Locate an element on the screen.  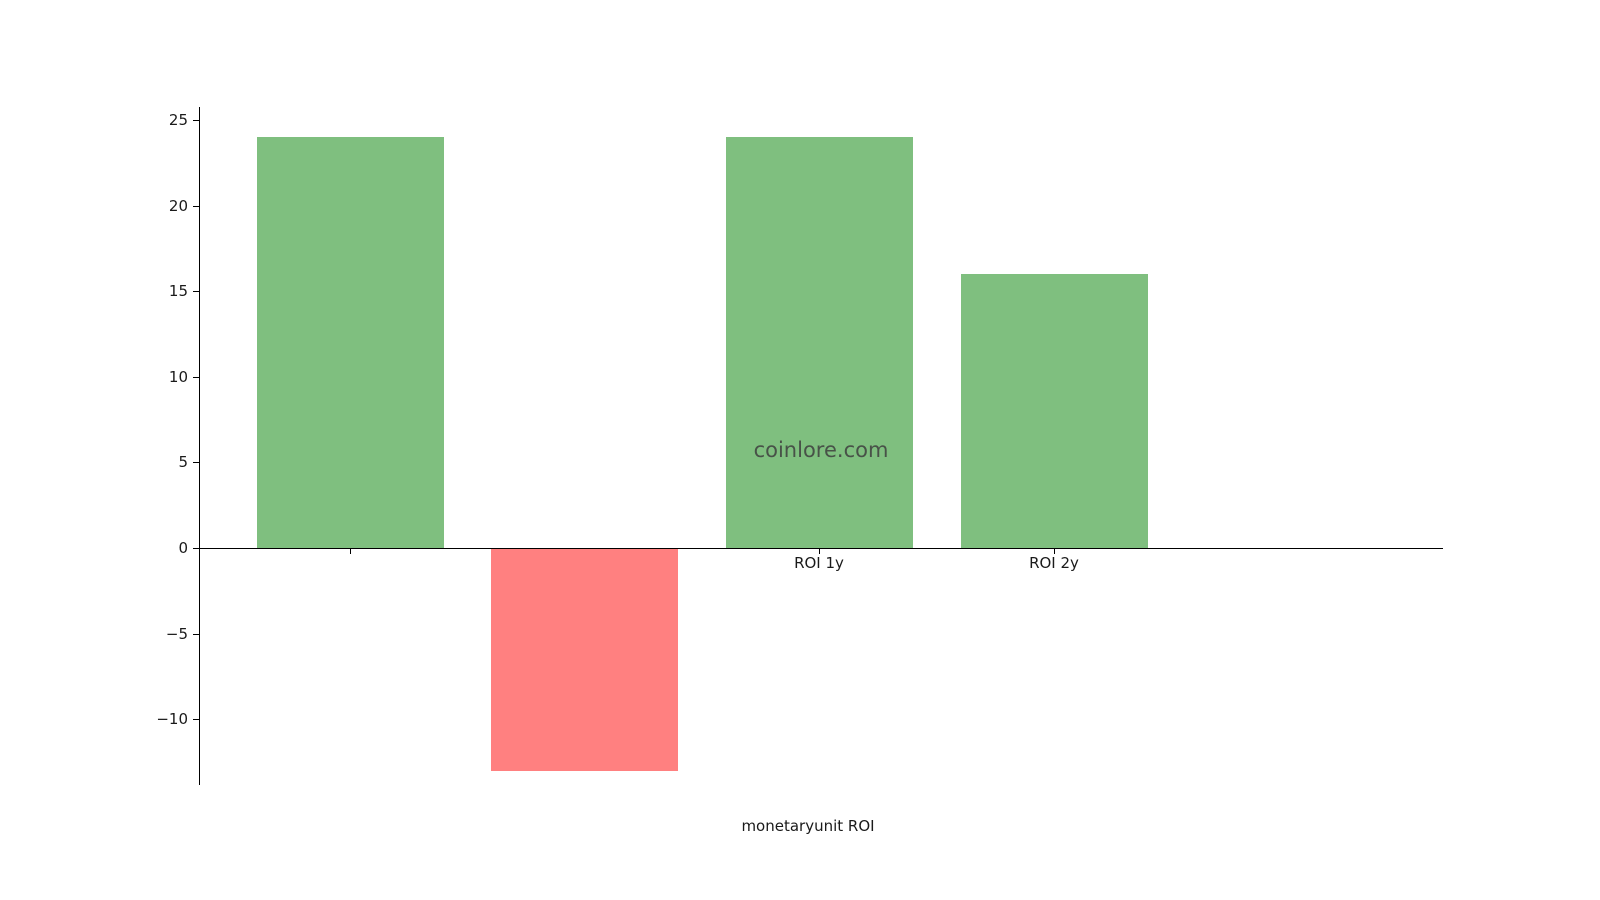
x-tick-label: ROI 2y is located at coordinates (1054, 563).